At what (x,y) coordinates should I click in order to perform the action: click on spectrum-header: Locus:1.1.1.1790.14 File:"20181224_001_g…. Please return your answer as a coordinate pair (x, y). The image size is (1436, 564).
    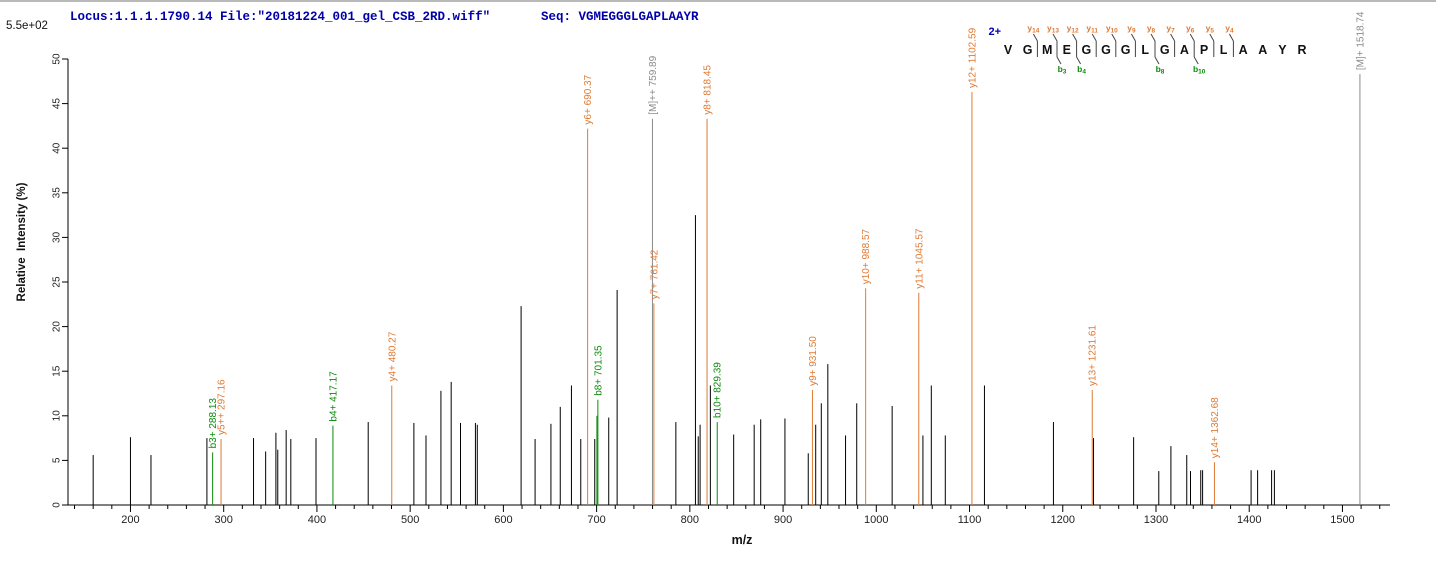
    Looking at the image, I should click on (718, 19).